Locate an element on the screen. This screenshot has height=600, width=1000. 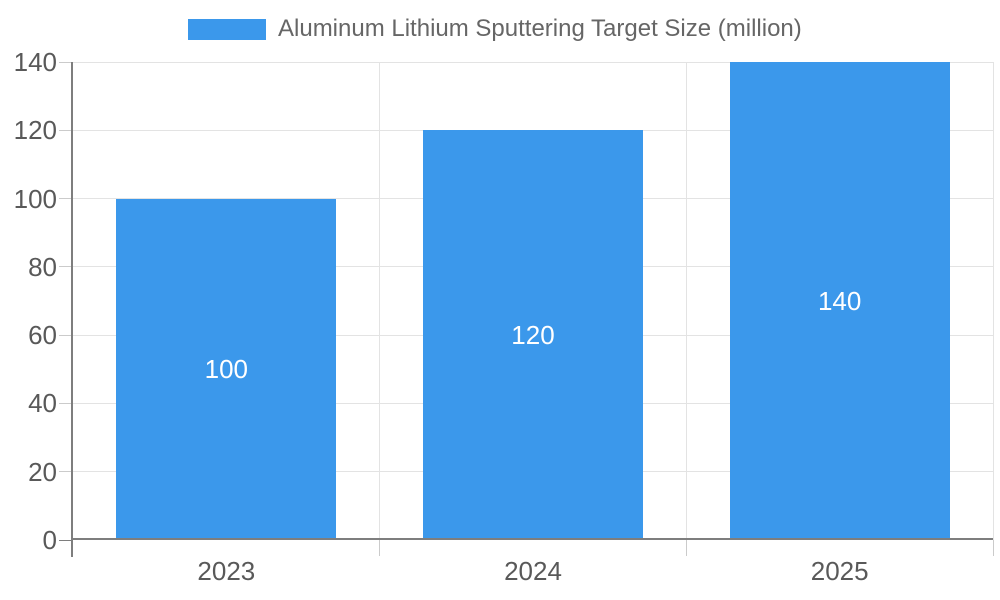
x-axis-category-label: 2024 is located at coordinates (533, 571).